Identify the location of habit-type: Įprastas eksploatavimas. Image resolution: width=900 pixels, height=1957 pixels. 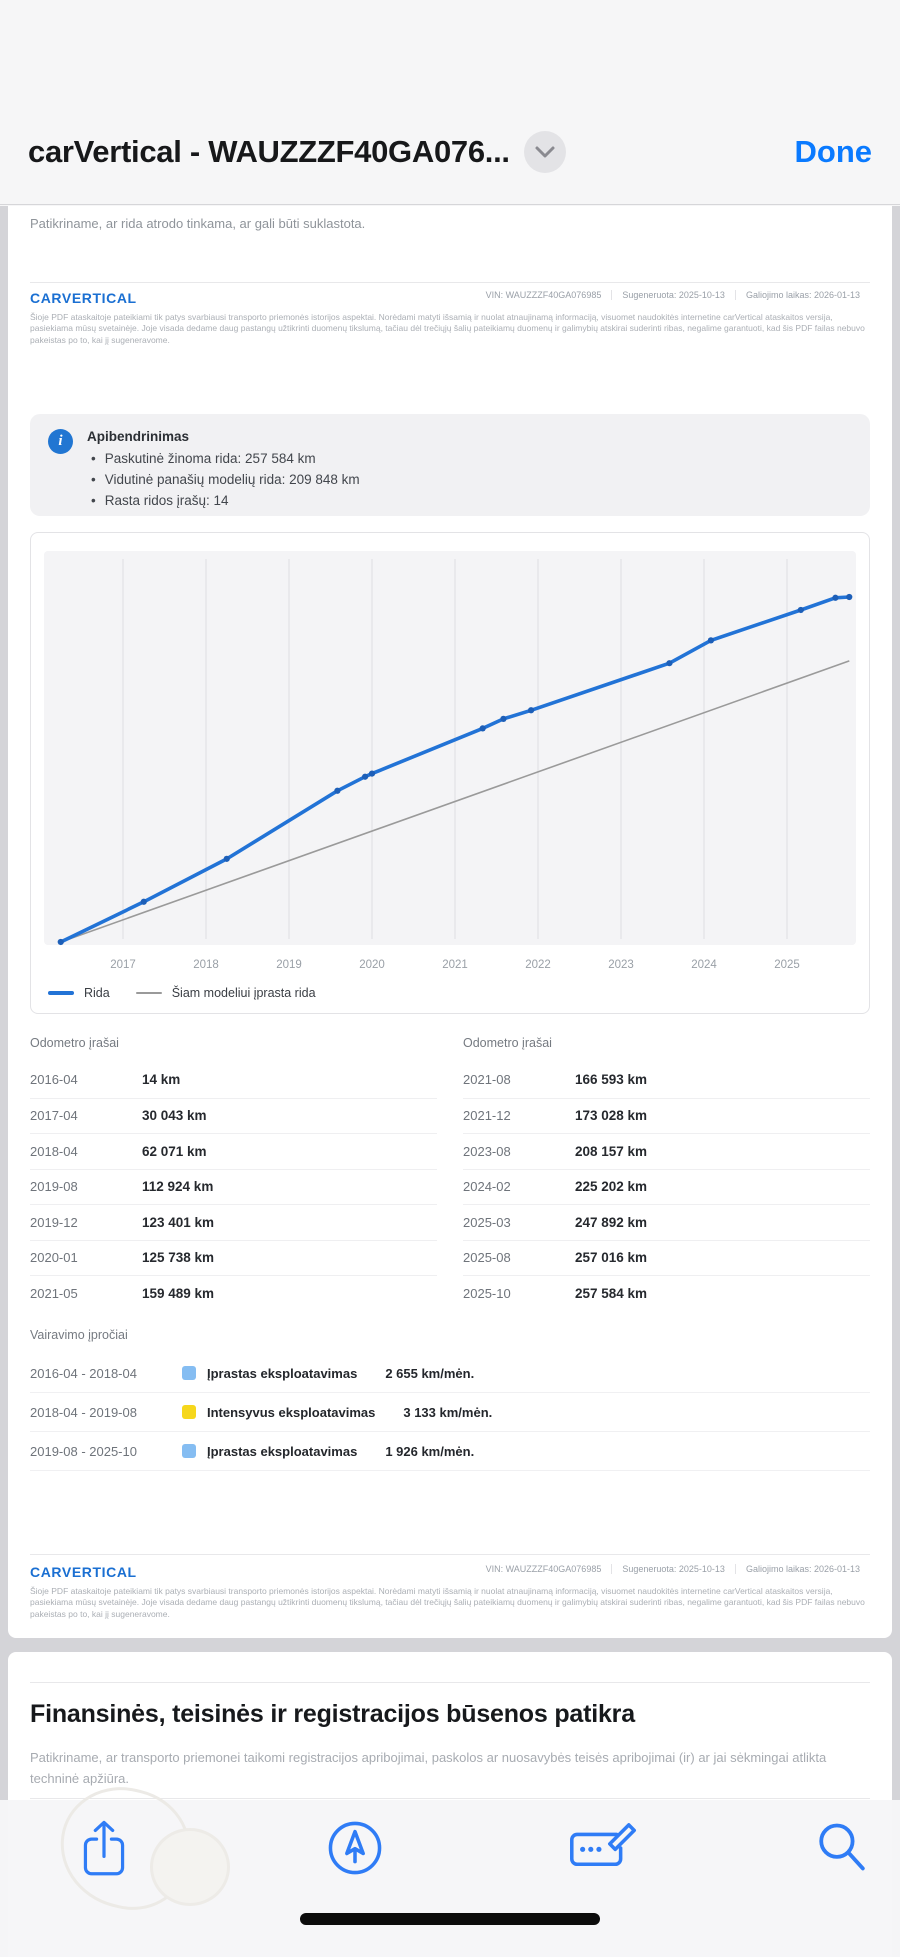
(282, 1451).